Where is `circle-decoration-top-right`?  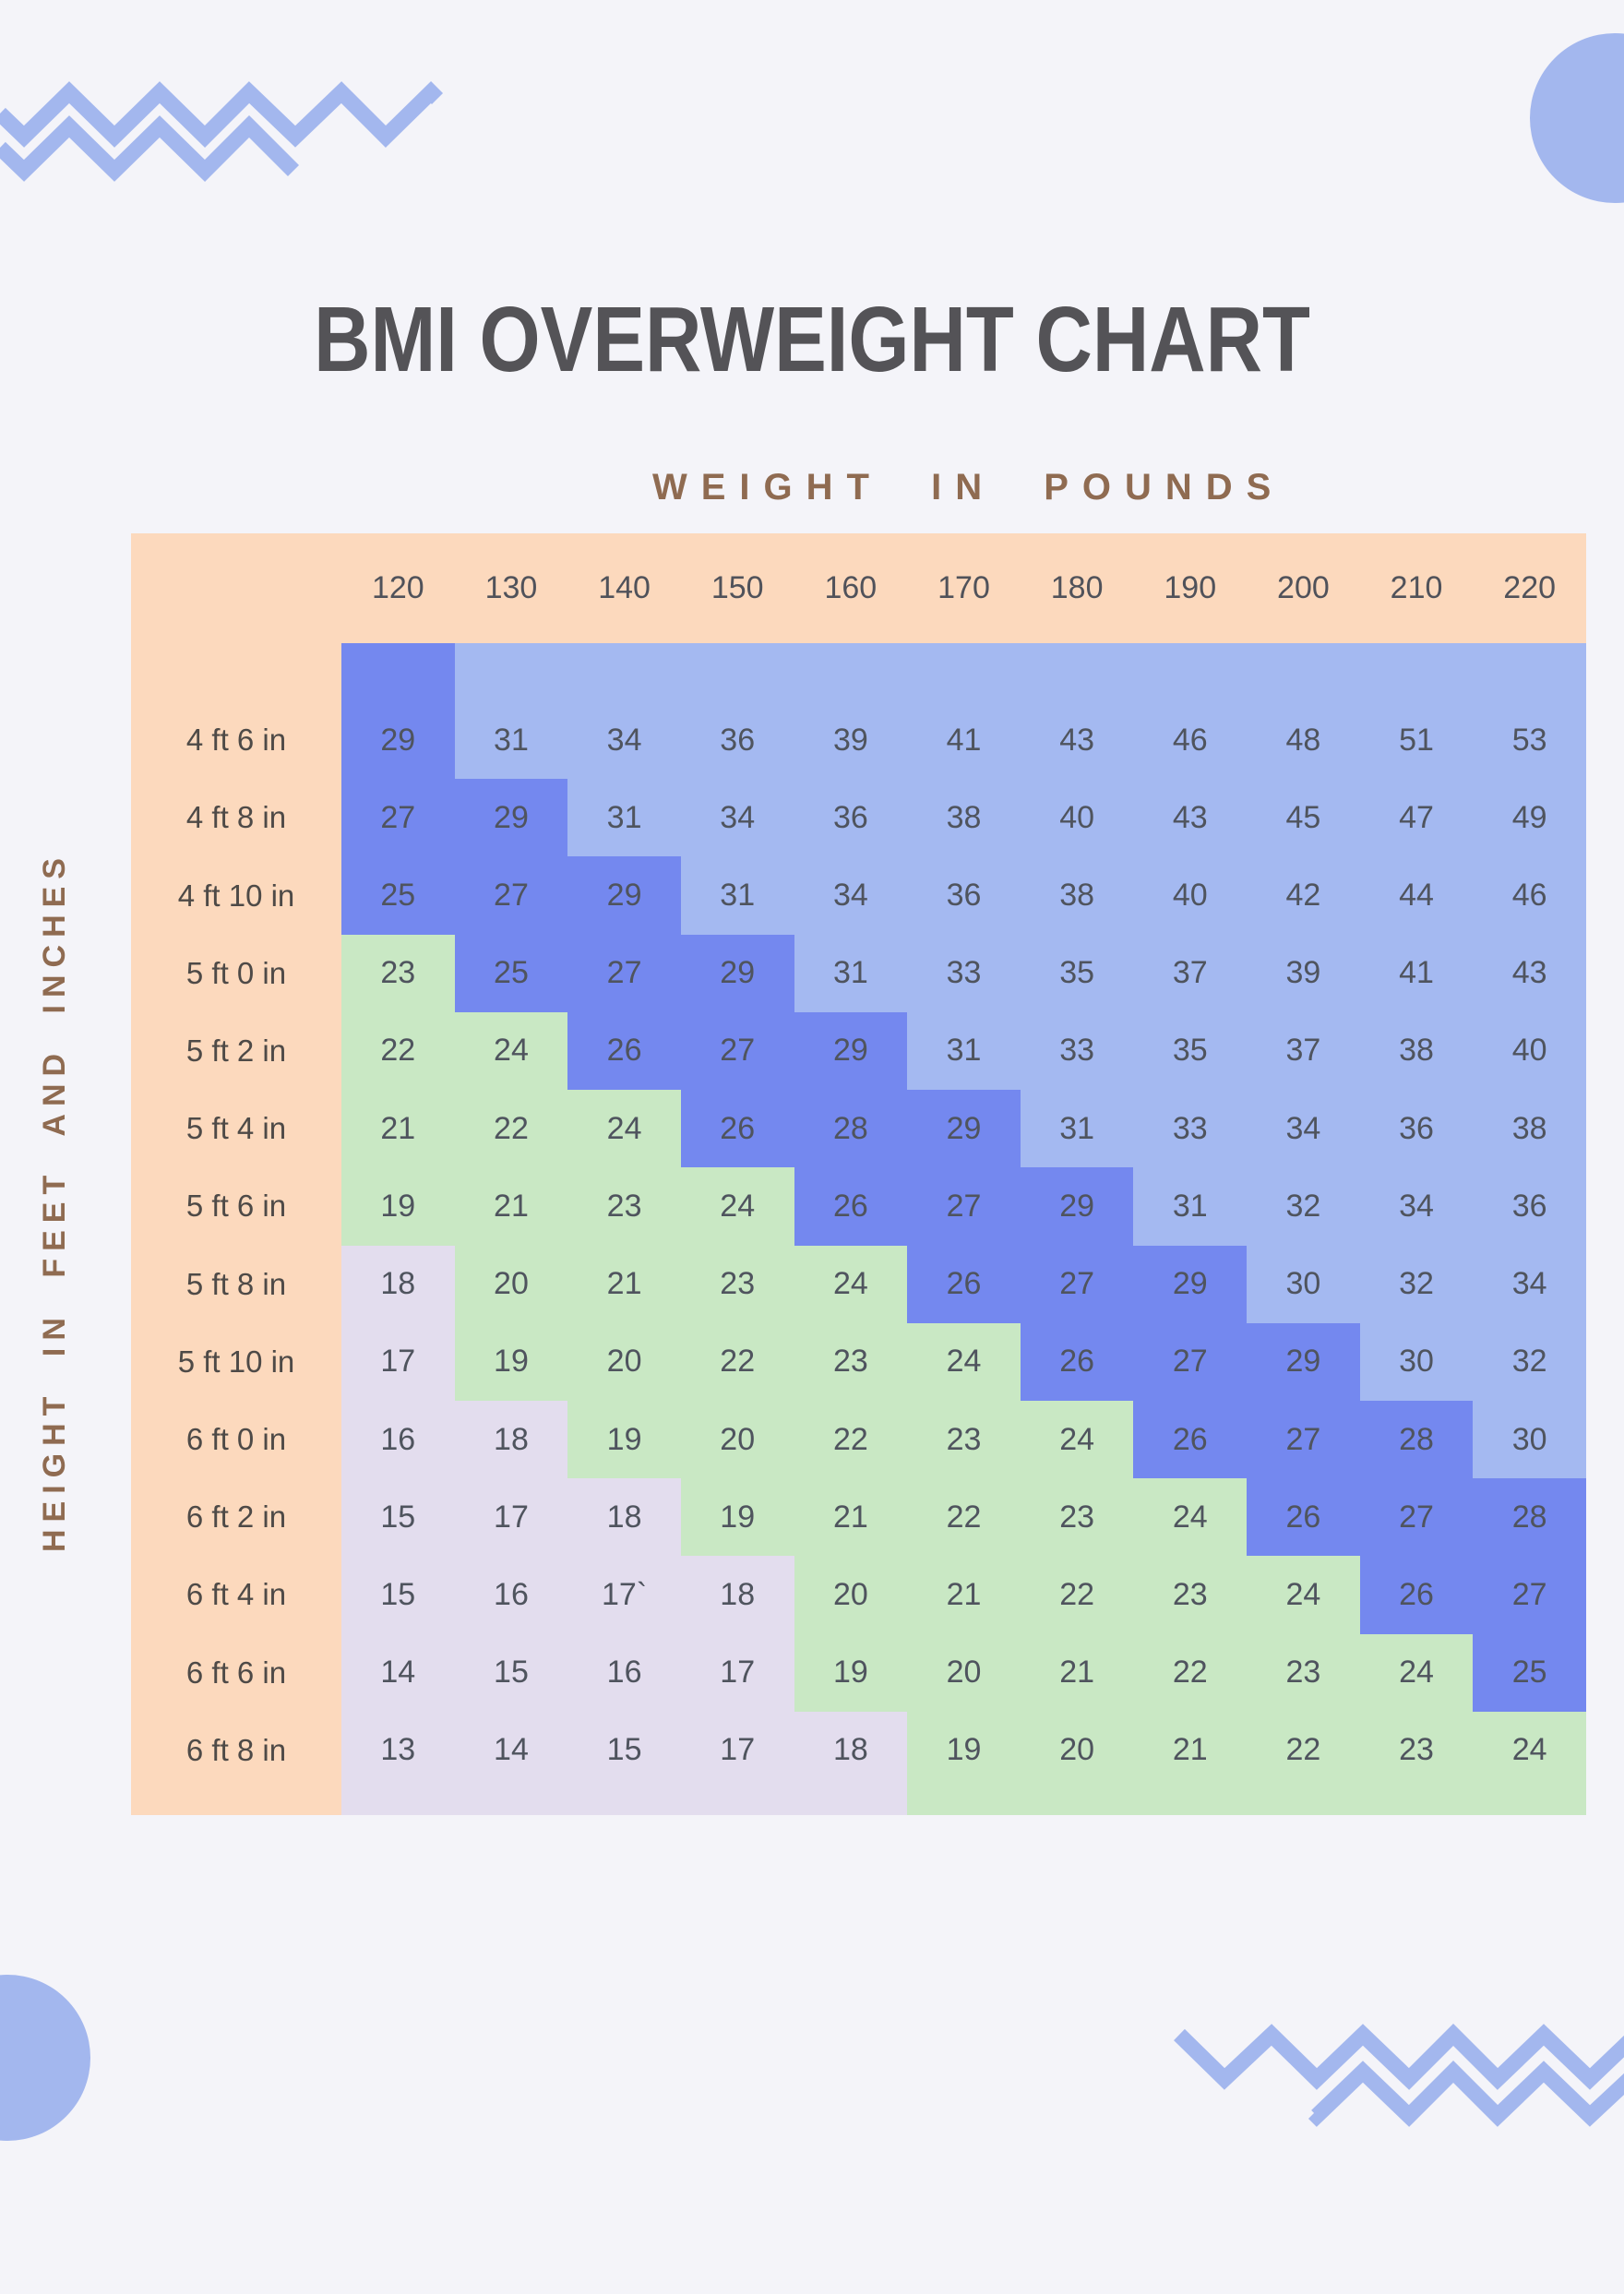 circle-decoration-top-right is located at coordinates (1577, 118).